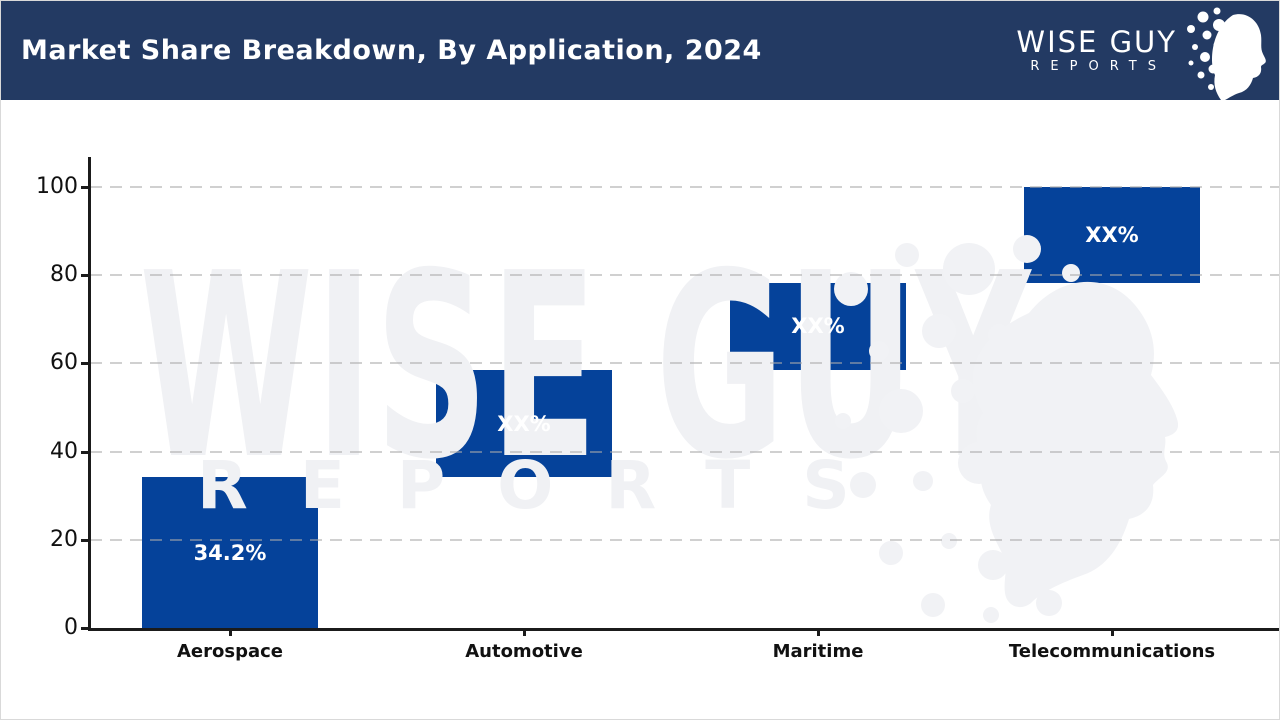 This screenshot has height=720, width=1280. What do you see at coordinates (1006, 429) in the screenshot?
I see `watermark-dotted-face` at bounding box center [1006, 429].